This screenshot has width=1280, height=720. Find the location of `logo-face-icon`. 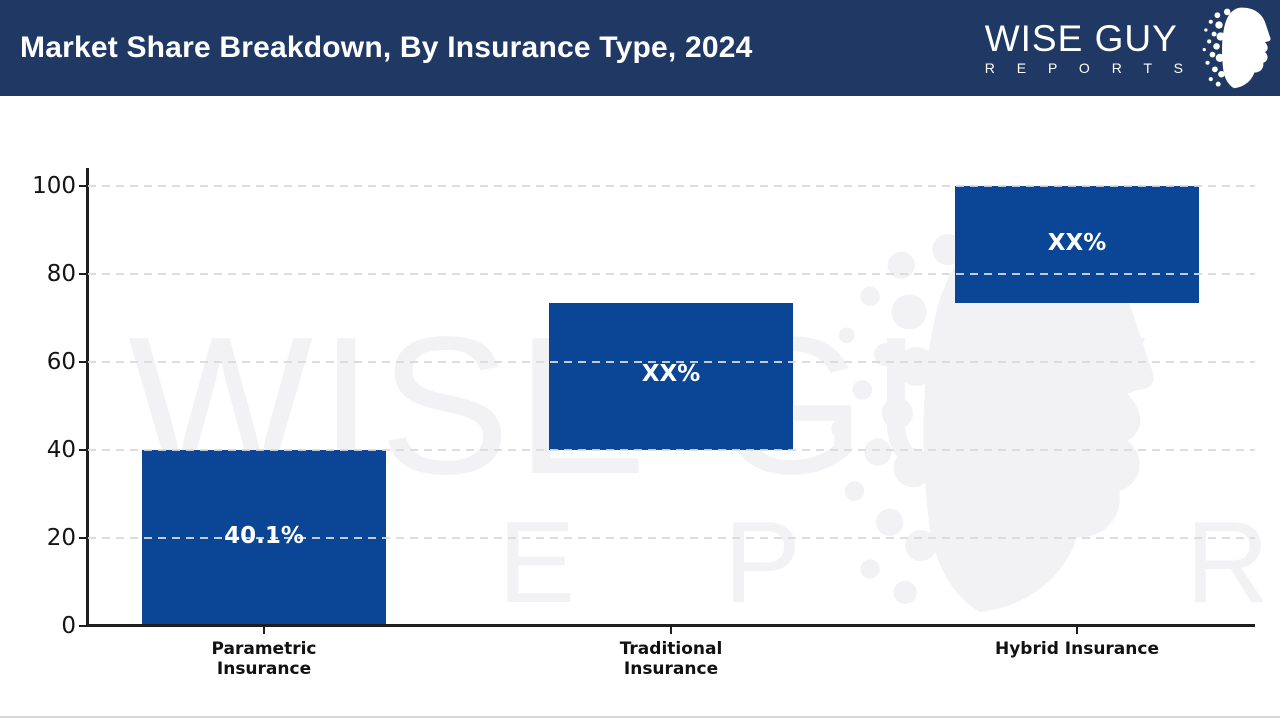

logo-face-icon is located at coordinates (1236, 48).